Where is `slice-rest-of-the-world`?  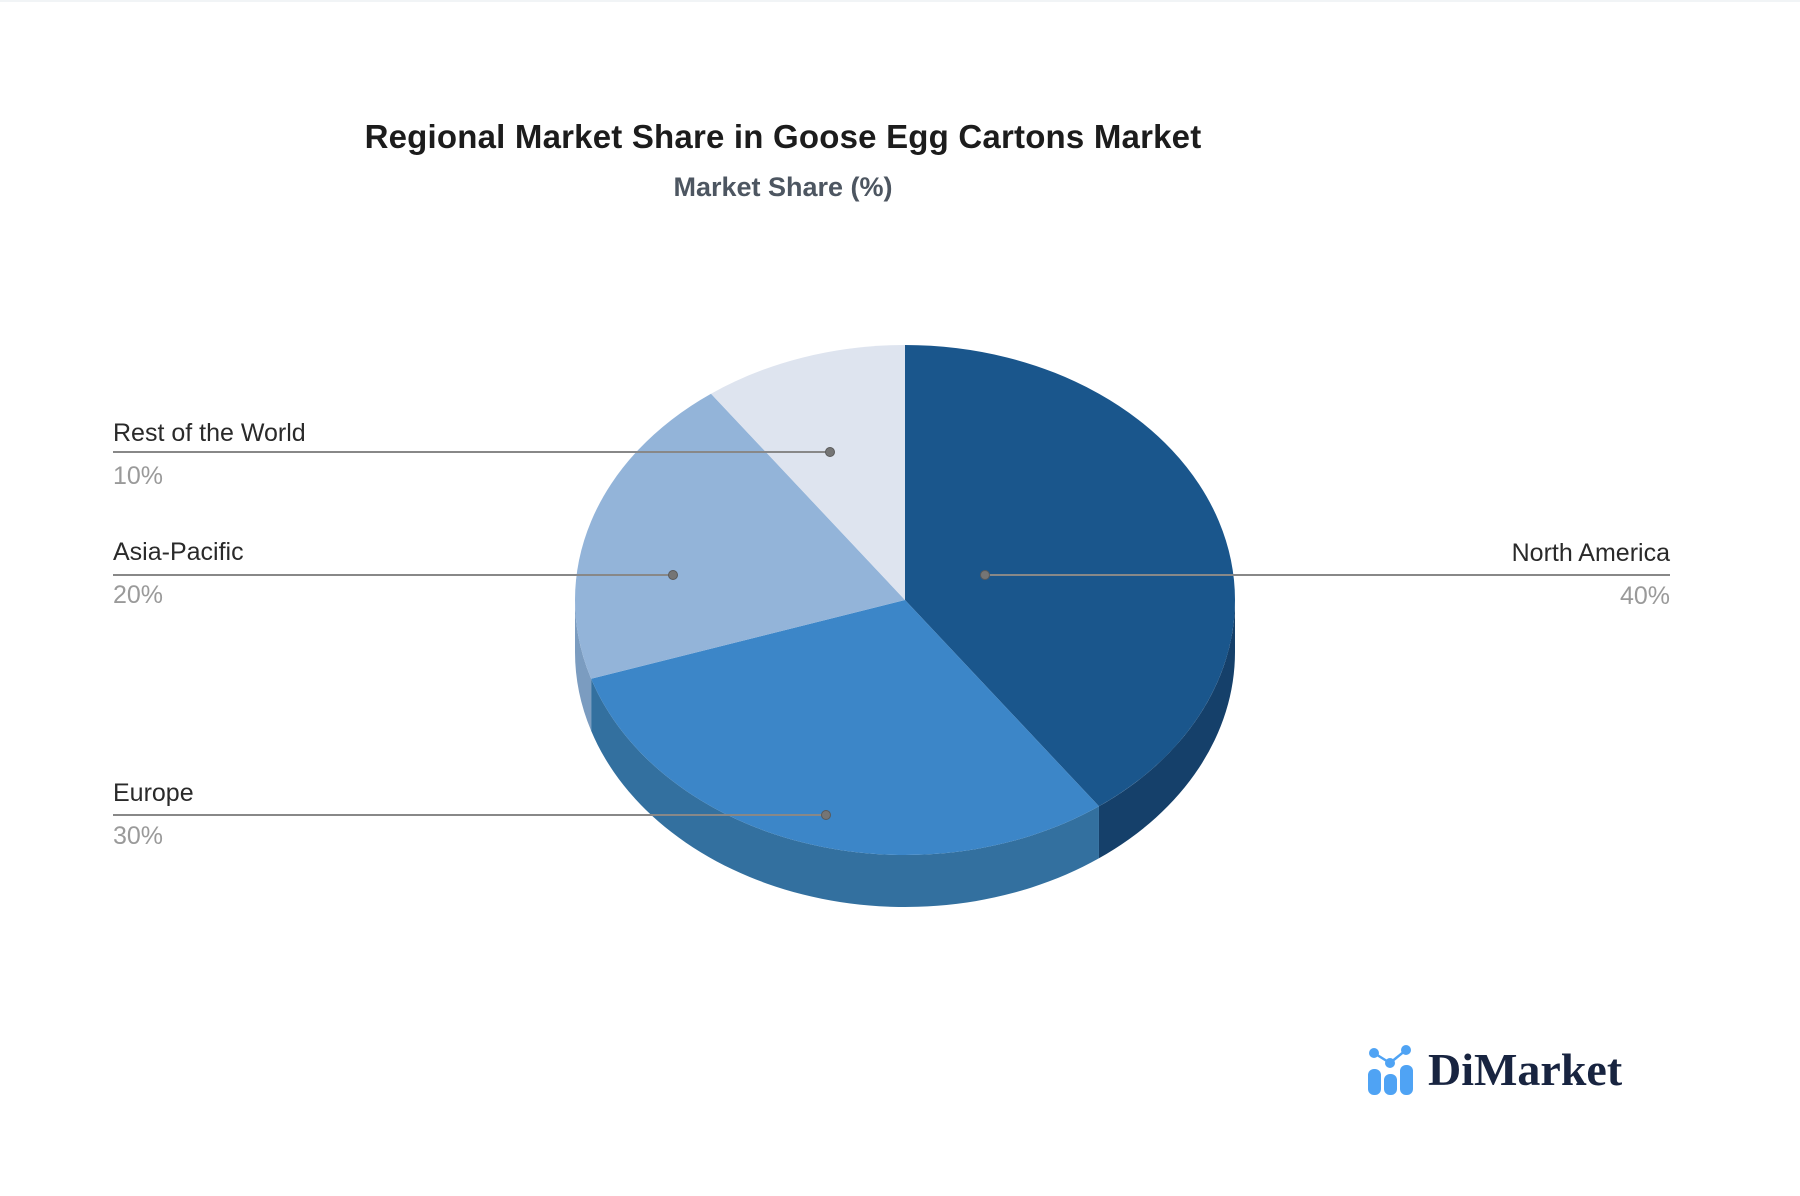 slice-rest-of-the-world is located at coordinates (808, 472).